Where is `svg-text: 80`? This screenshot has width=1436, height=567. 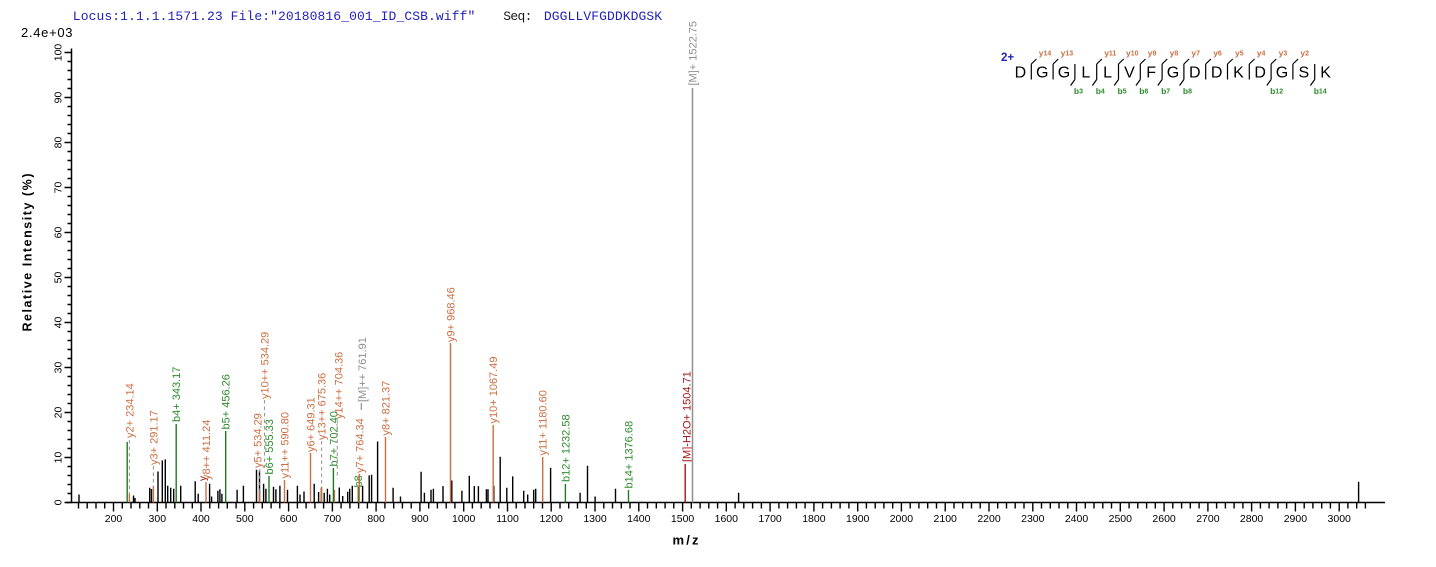
svg-text: 80 is located at coordinates (59, 143).